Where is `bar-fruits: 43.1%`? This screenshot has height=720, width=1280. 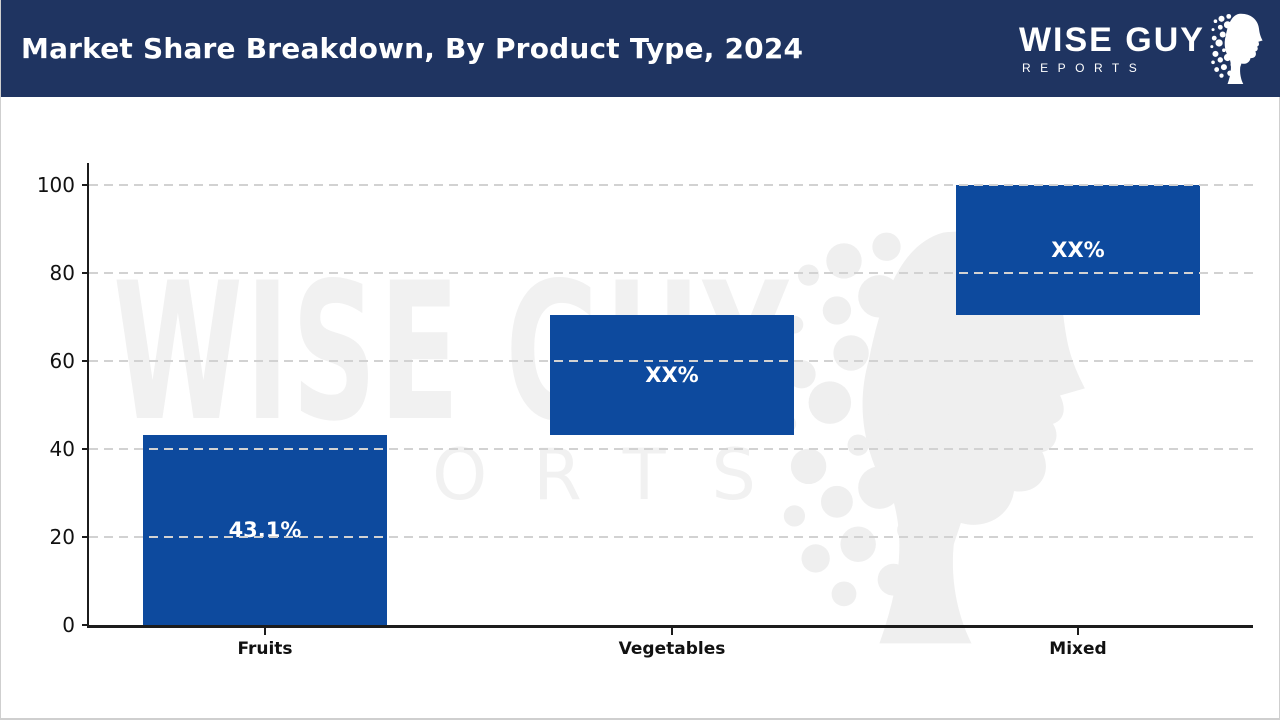
bar-fruits: 43.1% is located at coordinates (265, 530).